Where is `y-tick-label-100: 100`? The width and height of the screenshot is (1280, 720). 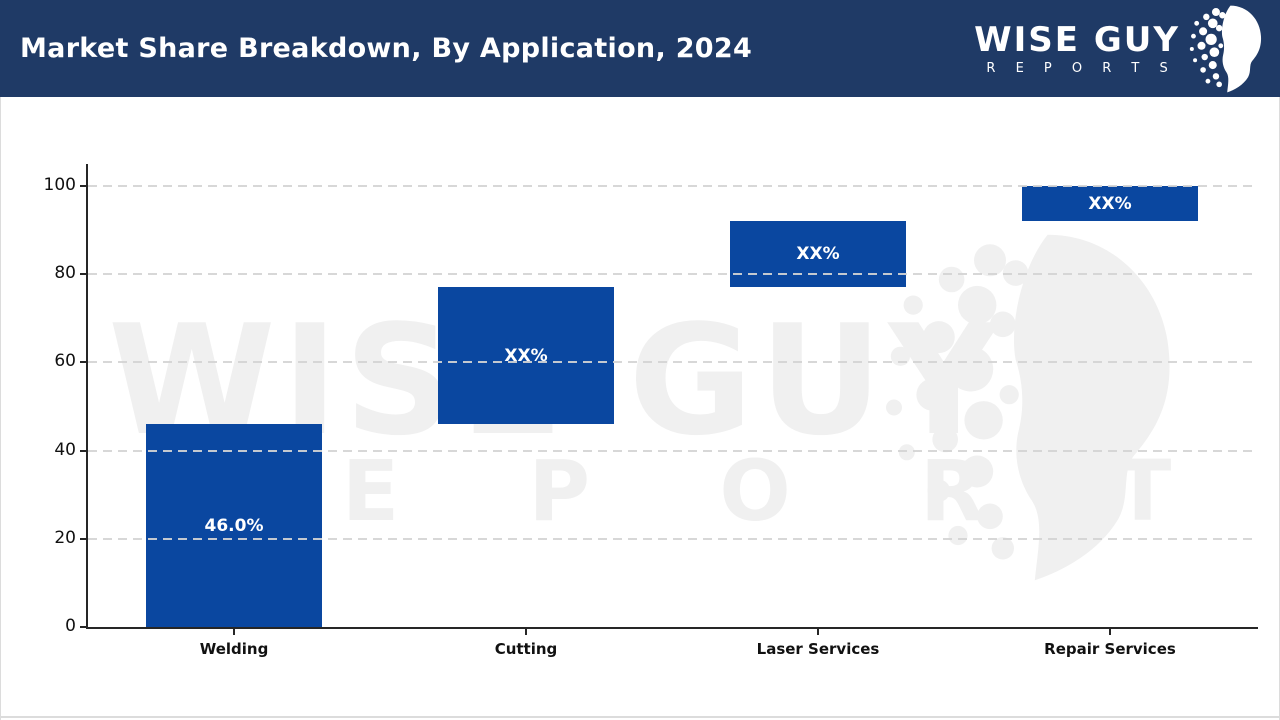
y-tick-label-100: 100 is located at coordinates (59, 185).